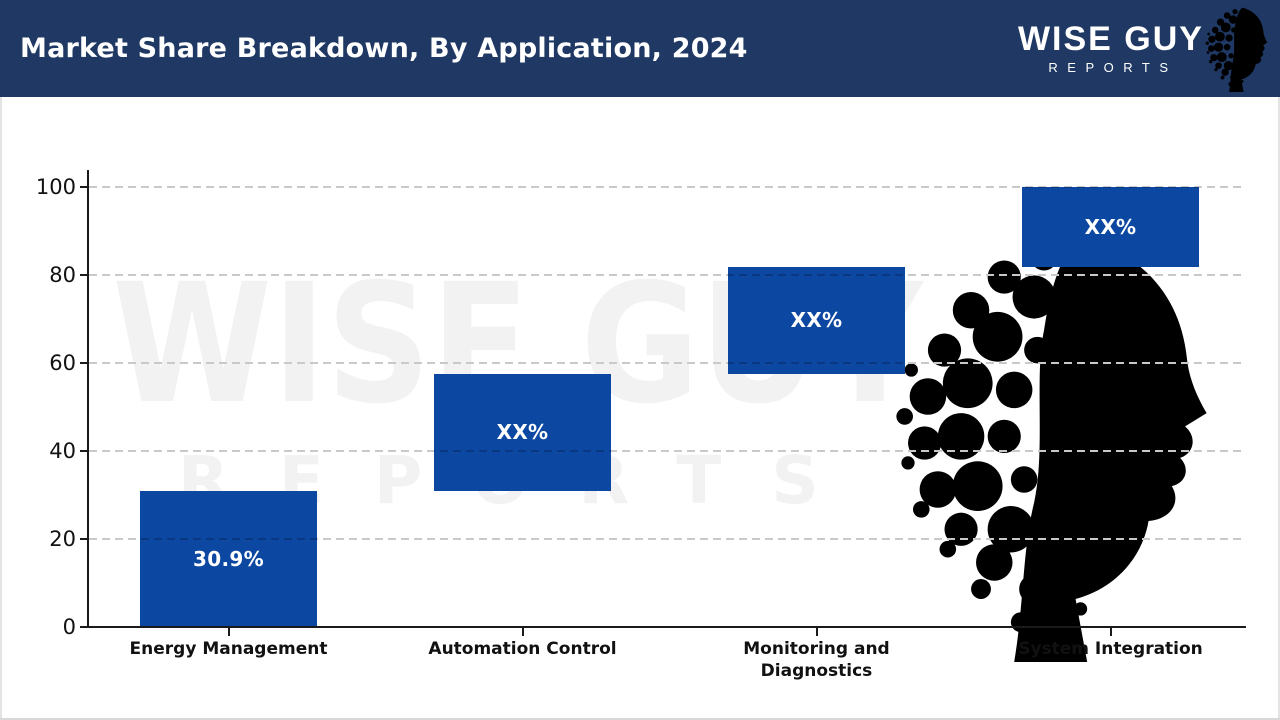 This screenshot has width=1280, height=720. I want to click on brand-logo: WISE GUY REPORTS, so click(1144, 48).